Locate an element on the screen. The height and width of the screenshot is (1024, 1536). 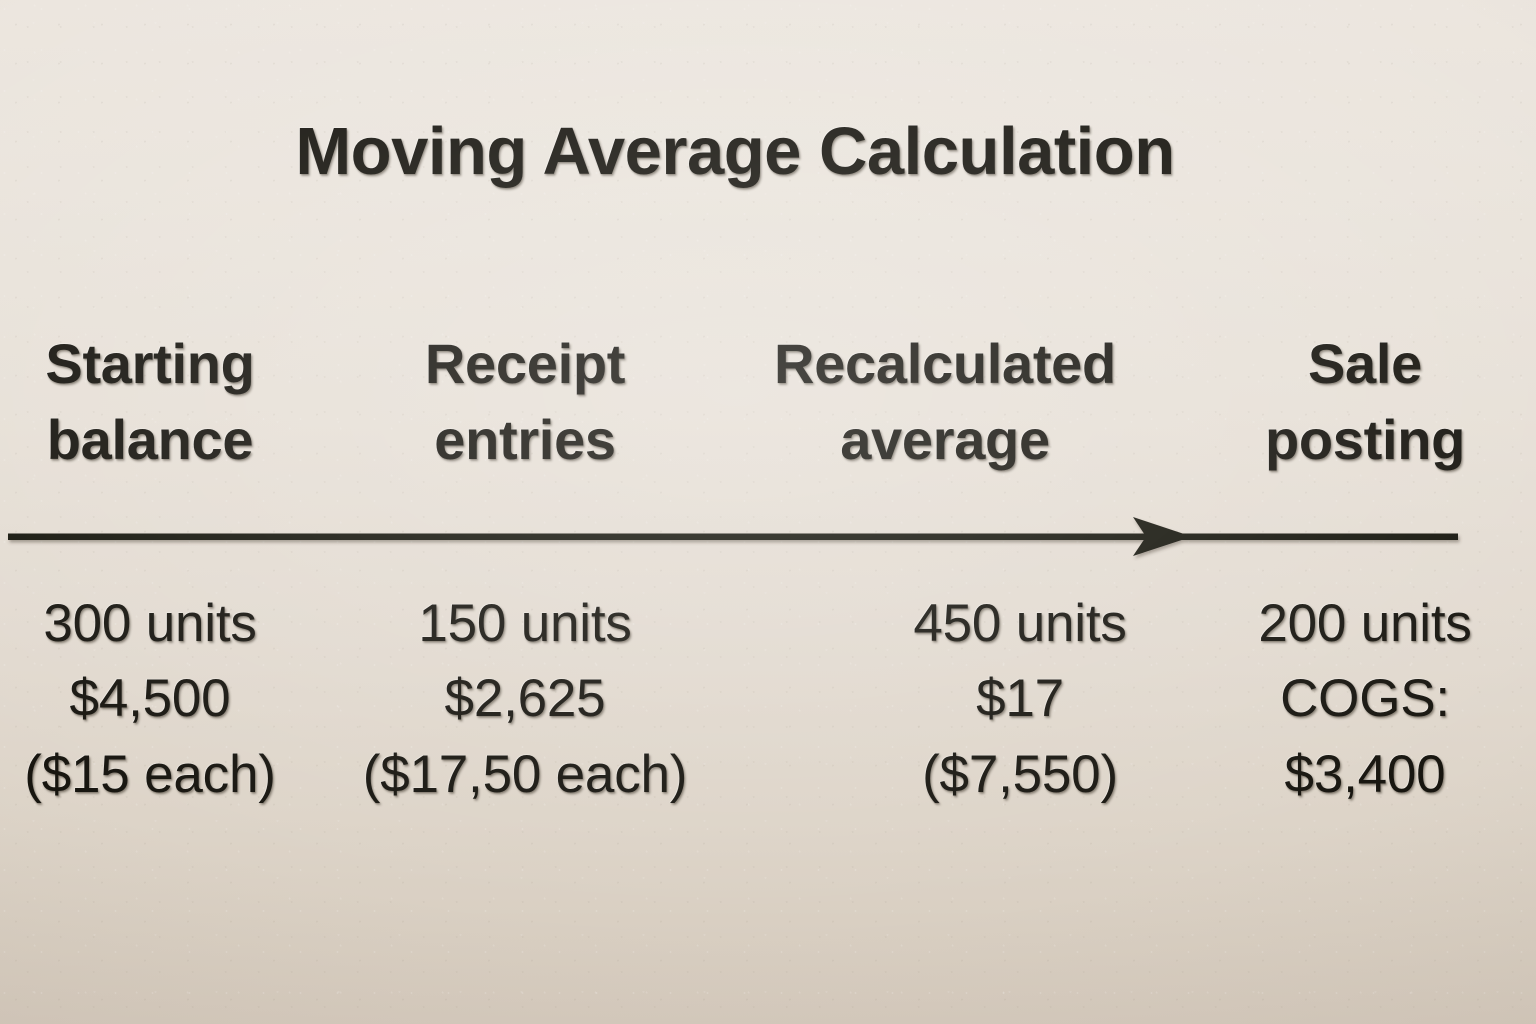
page-title: Moving Average Calculation is located at coordinates (735, 151).